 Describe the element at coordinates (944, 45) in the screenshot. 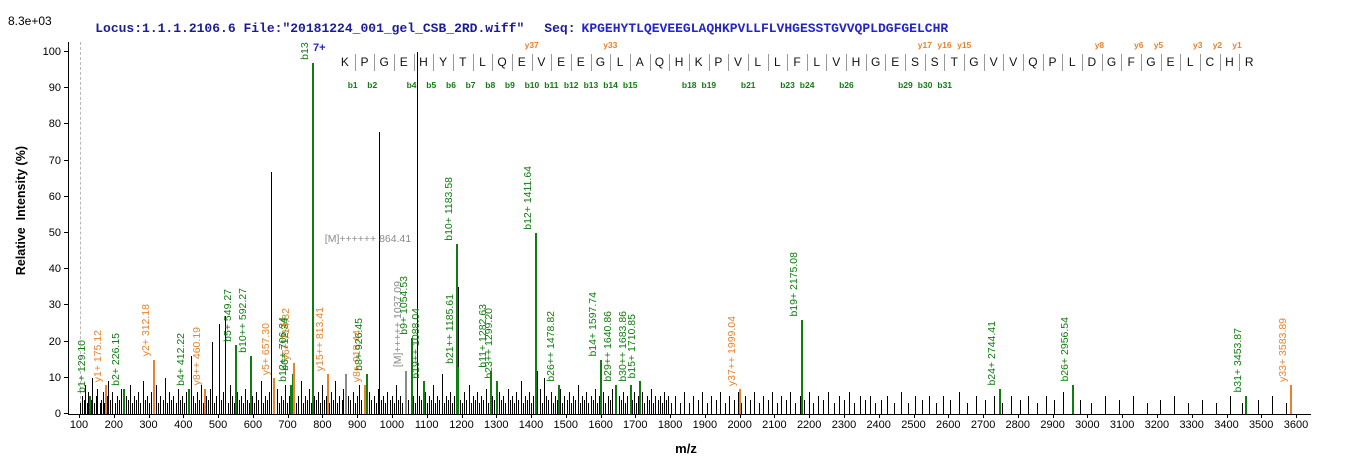

I see `y-ion-marker: y16` at that location.